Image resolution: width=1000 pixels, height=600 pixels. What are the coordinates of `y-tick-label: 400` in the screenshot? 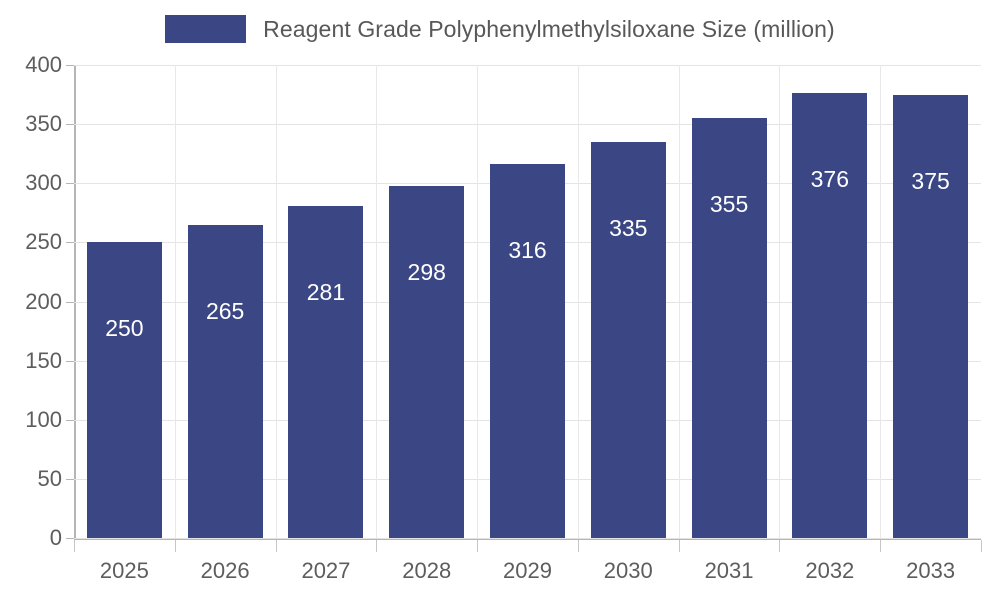 It's located at (43, 64).